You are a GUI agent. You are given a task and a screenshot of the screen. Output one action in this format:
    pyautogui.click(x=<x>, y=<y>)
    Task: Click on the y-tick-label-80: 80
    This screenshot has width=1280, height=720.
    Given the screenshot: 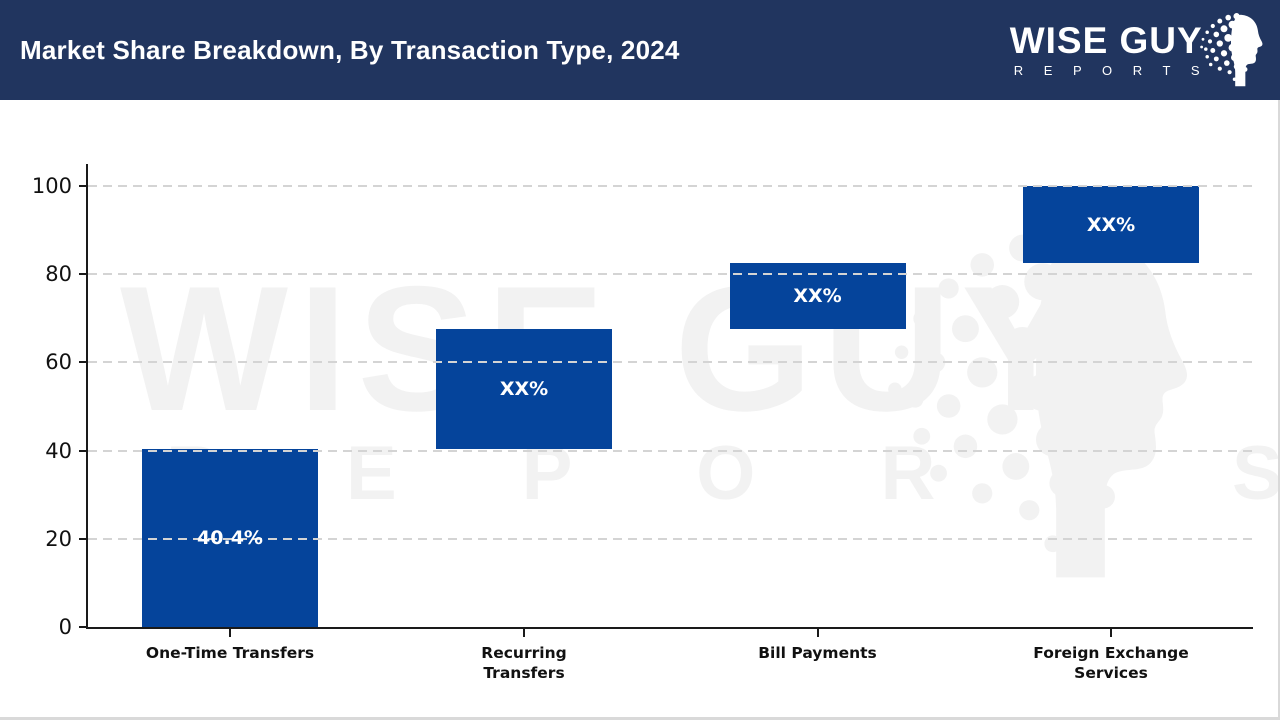 What is the action you would take?
    pyautogui.click(x=58, y=274)
    